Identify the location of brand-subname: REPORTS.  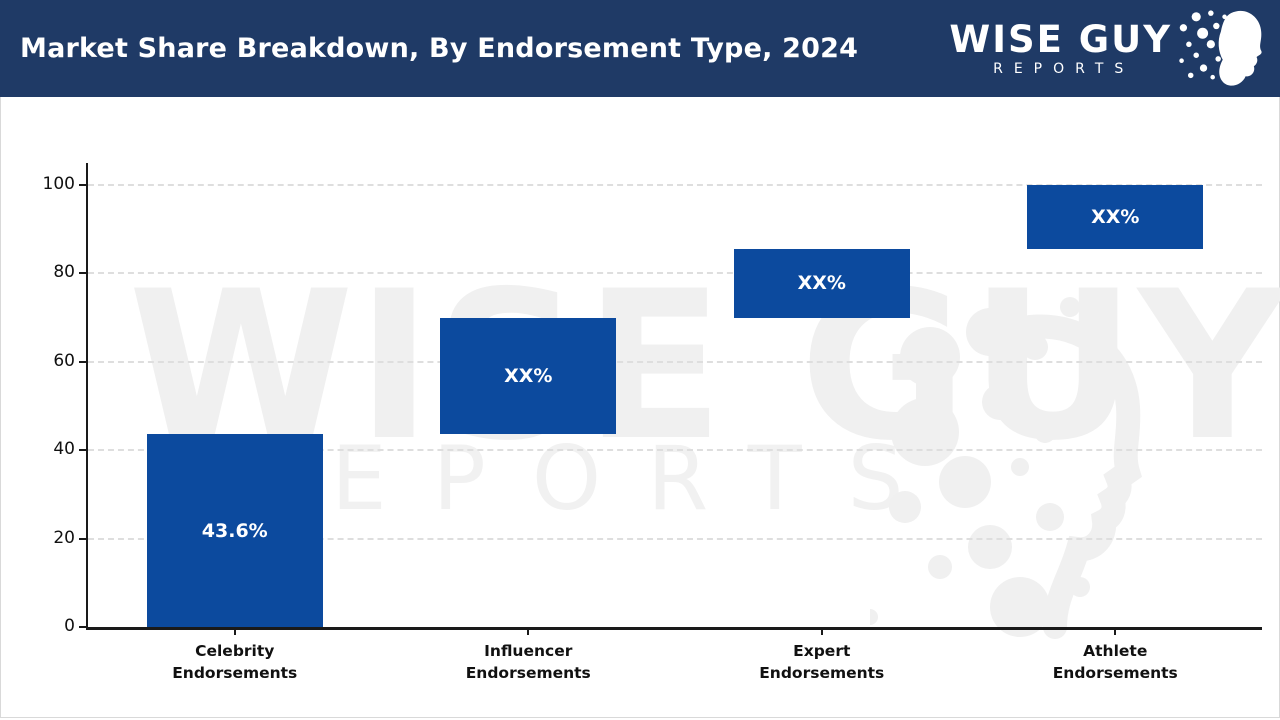
(1064, 69).